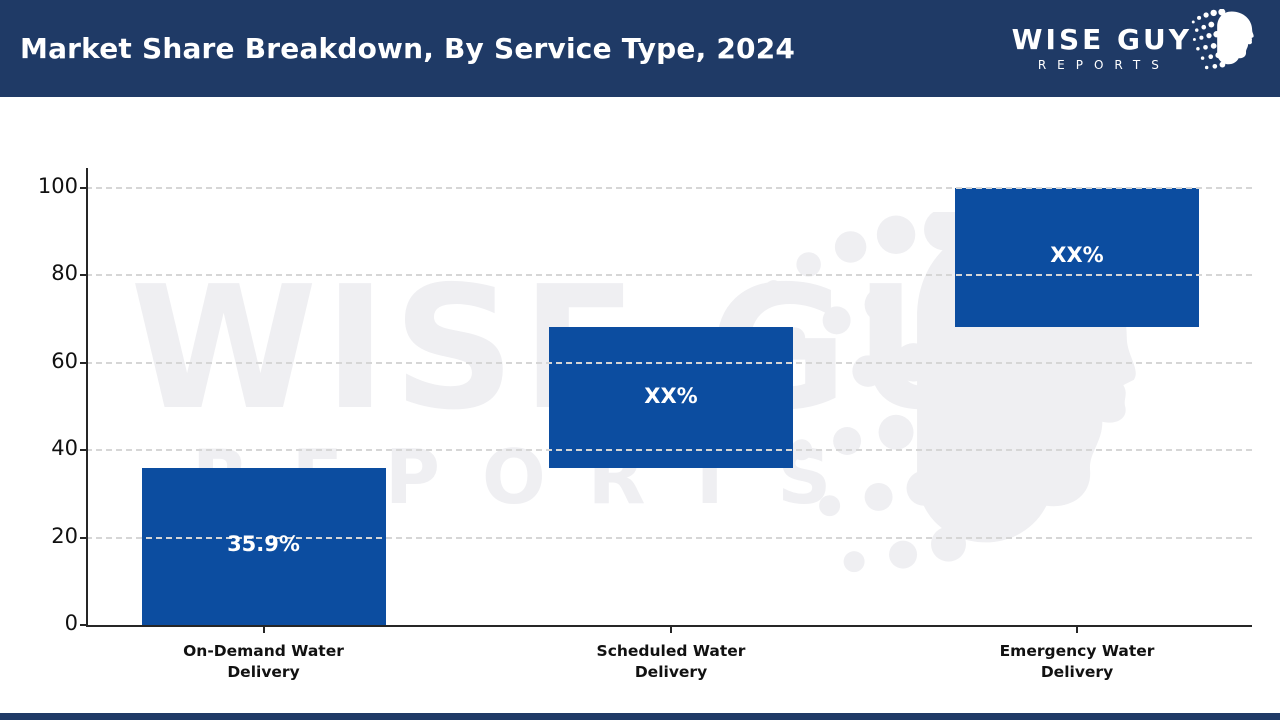 This screenshot has height=720, width=1280. Describe the element at coordinates (671, 651) in the screenshot. I see `category-label-line1: Scheduled Water` at that location.